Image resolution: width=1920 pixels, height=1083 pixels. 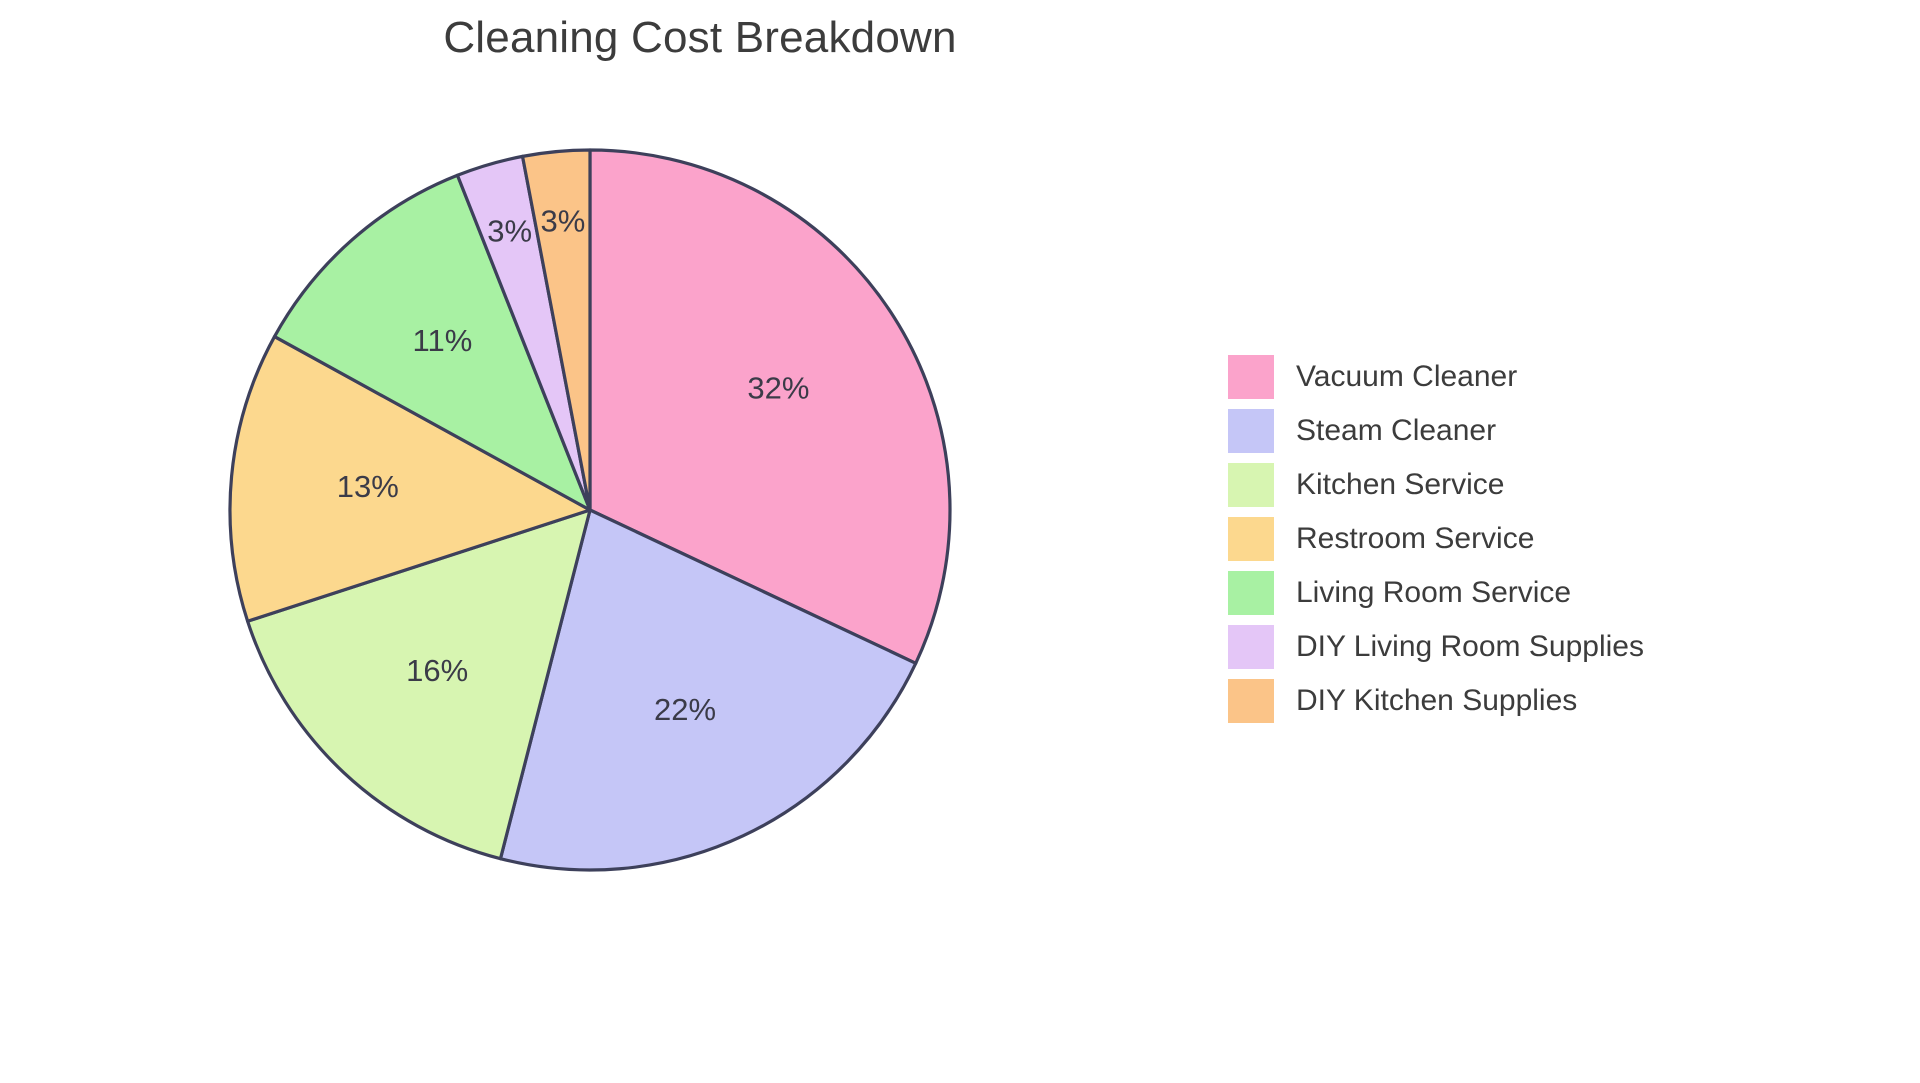 I want to click on pie-slice-labels-group: 32% 22% 16% 13% 11% 3% 3%, so click(x=573, y=465).